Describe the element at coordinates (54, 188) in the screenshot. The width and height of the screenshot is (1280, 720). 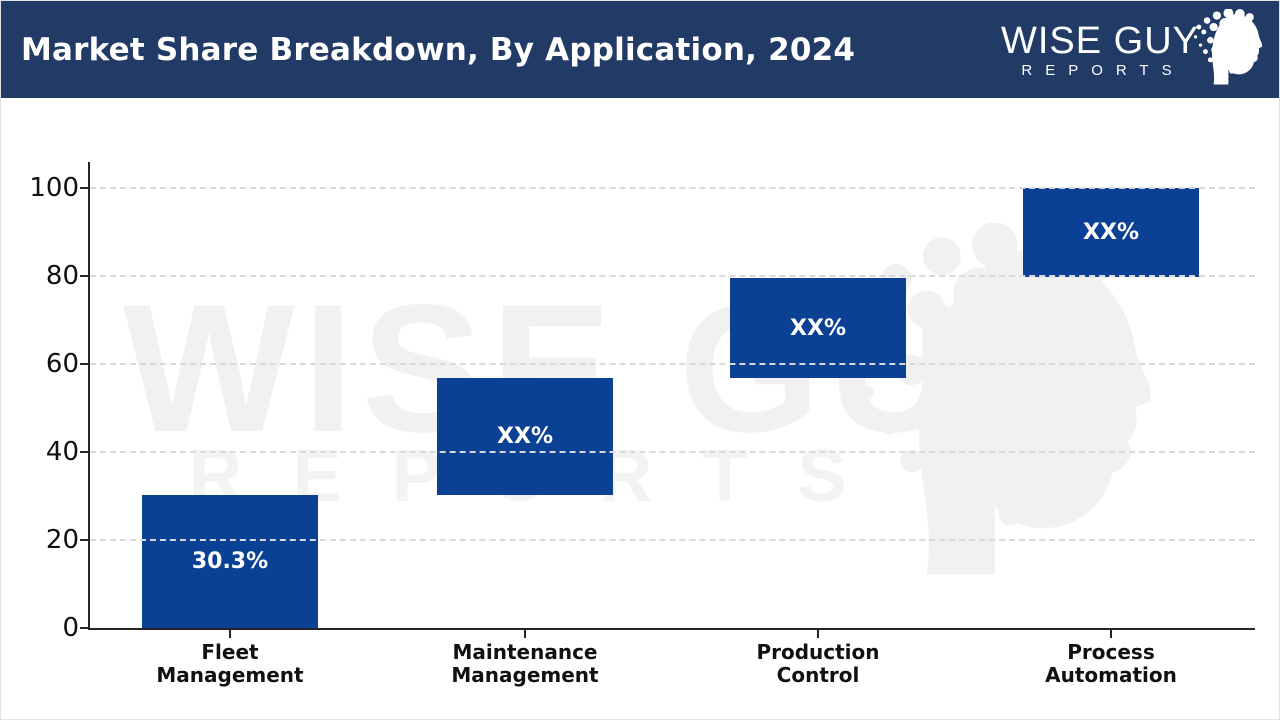
I see `y-tick-label: 100` at that location.